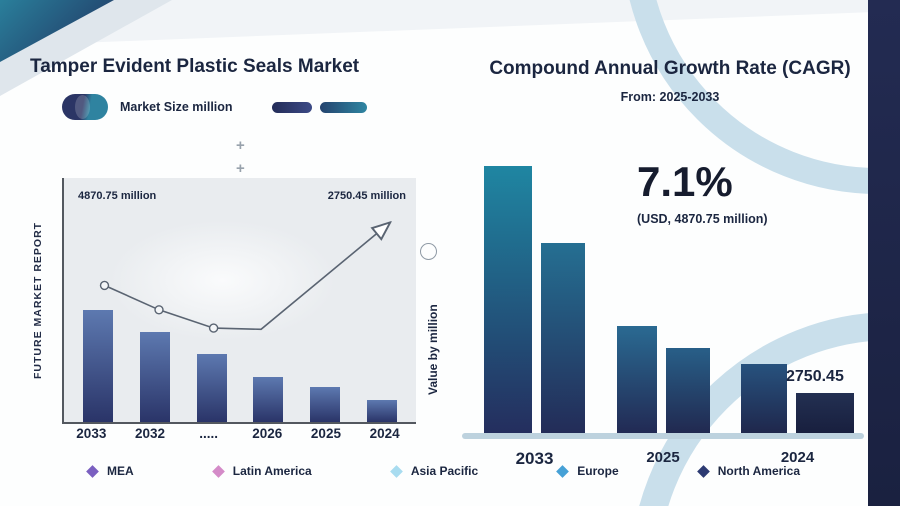  Describe the element at coordinates (91, 433) in the screenshot. I see `x-tick-label: 2033` at that location.